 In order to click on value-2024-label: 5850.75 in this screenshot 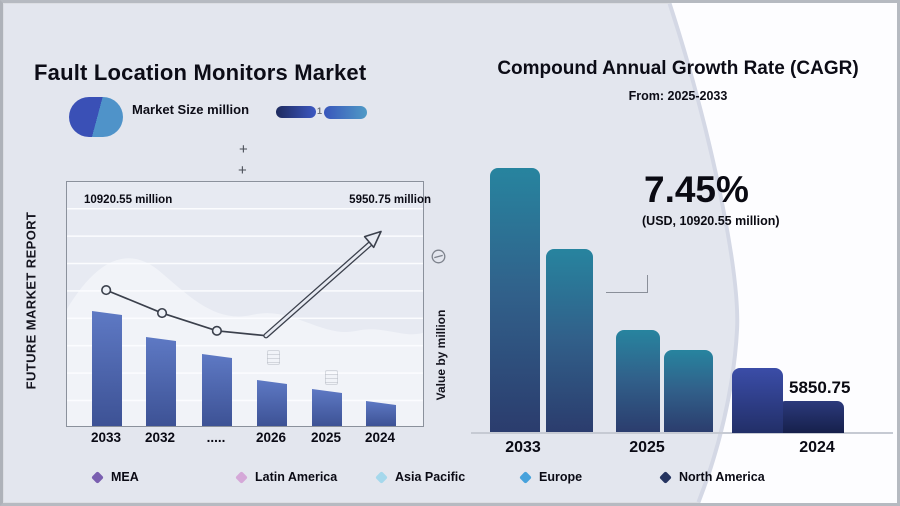, I will do `click(820, 387)`.